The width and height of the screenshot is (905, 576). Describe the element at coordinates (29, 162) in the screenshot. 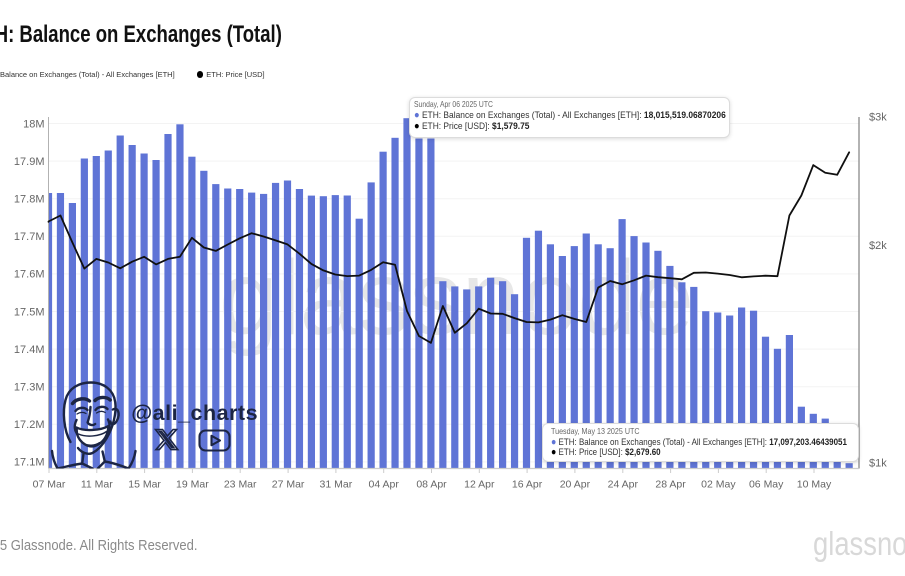

I see `svg-text: 17.9M` at that location.